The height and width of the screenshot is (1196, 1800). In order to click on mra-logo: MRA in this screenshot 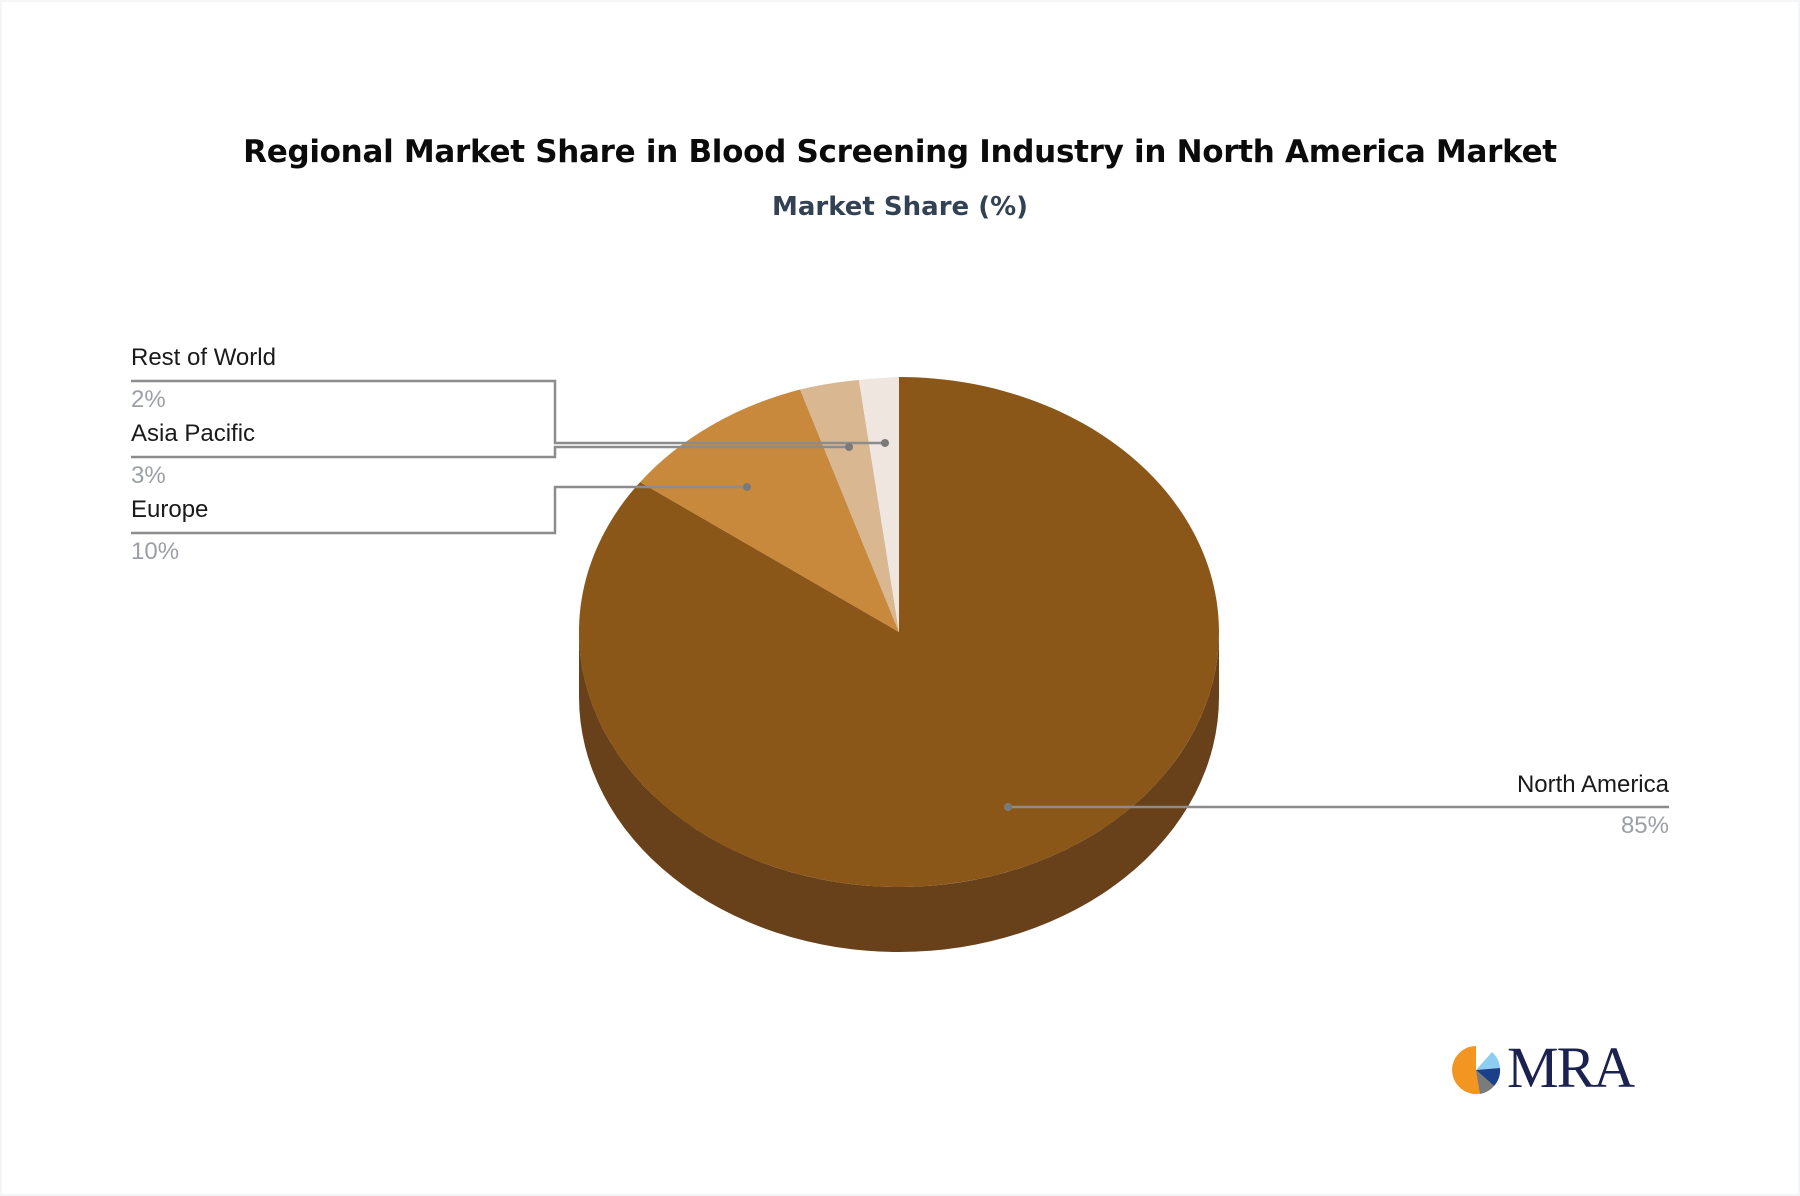, I will do `click(1550, 1068)`.